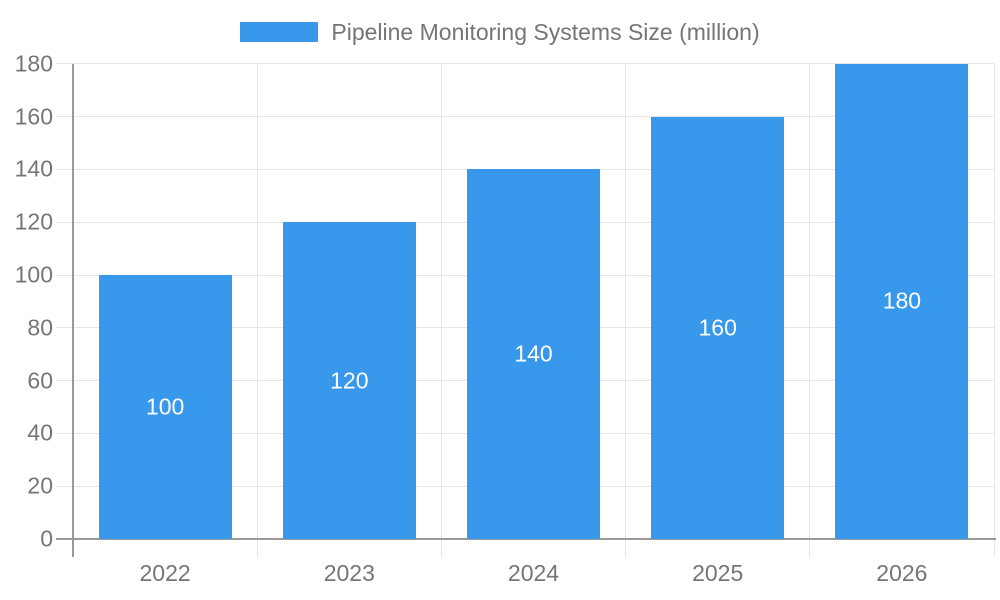 The image size is (1000, 600). I want to click on y-axis-line, so click(73, 310).